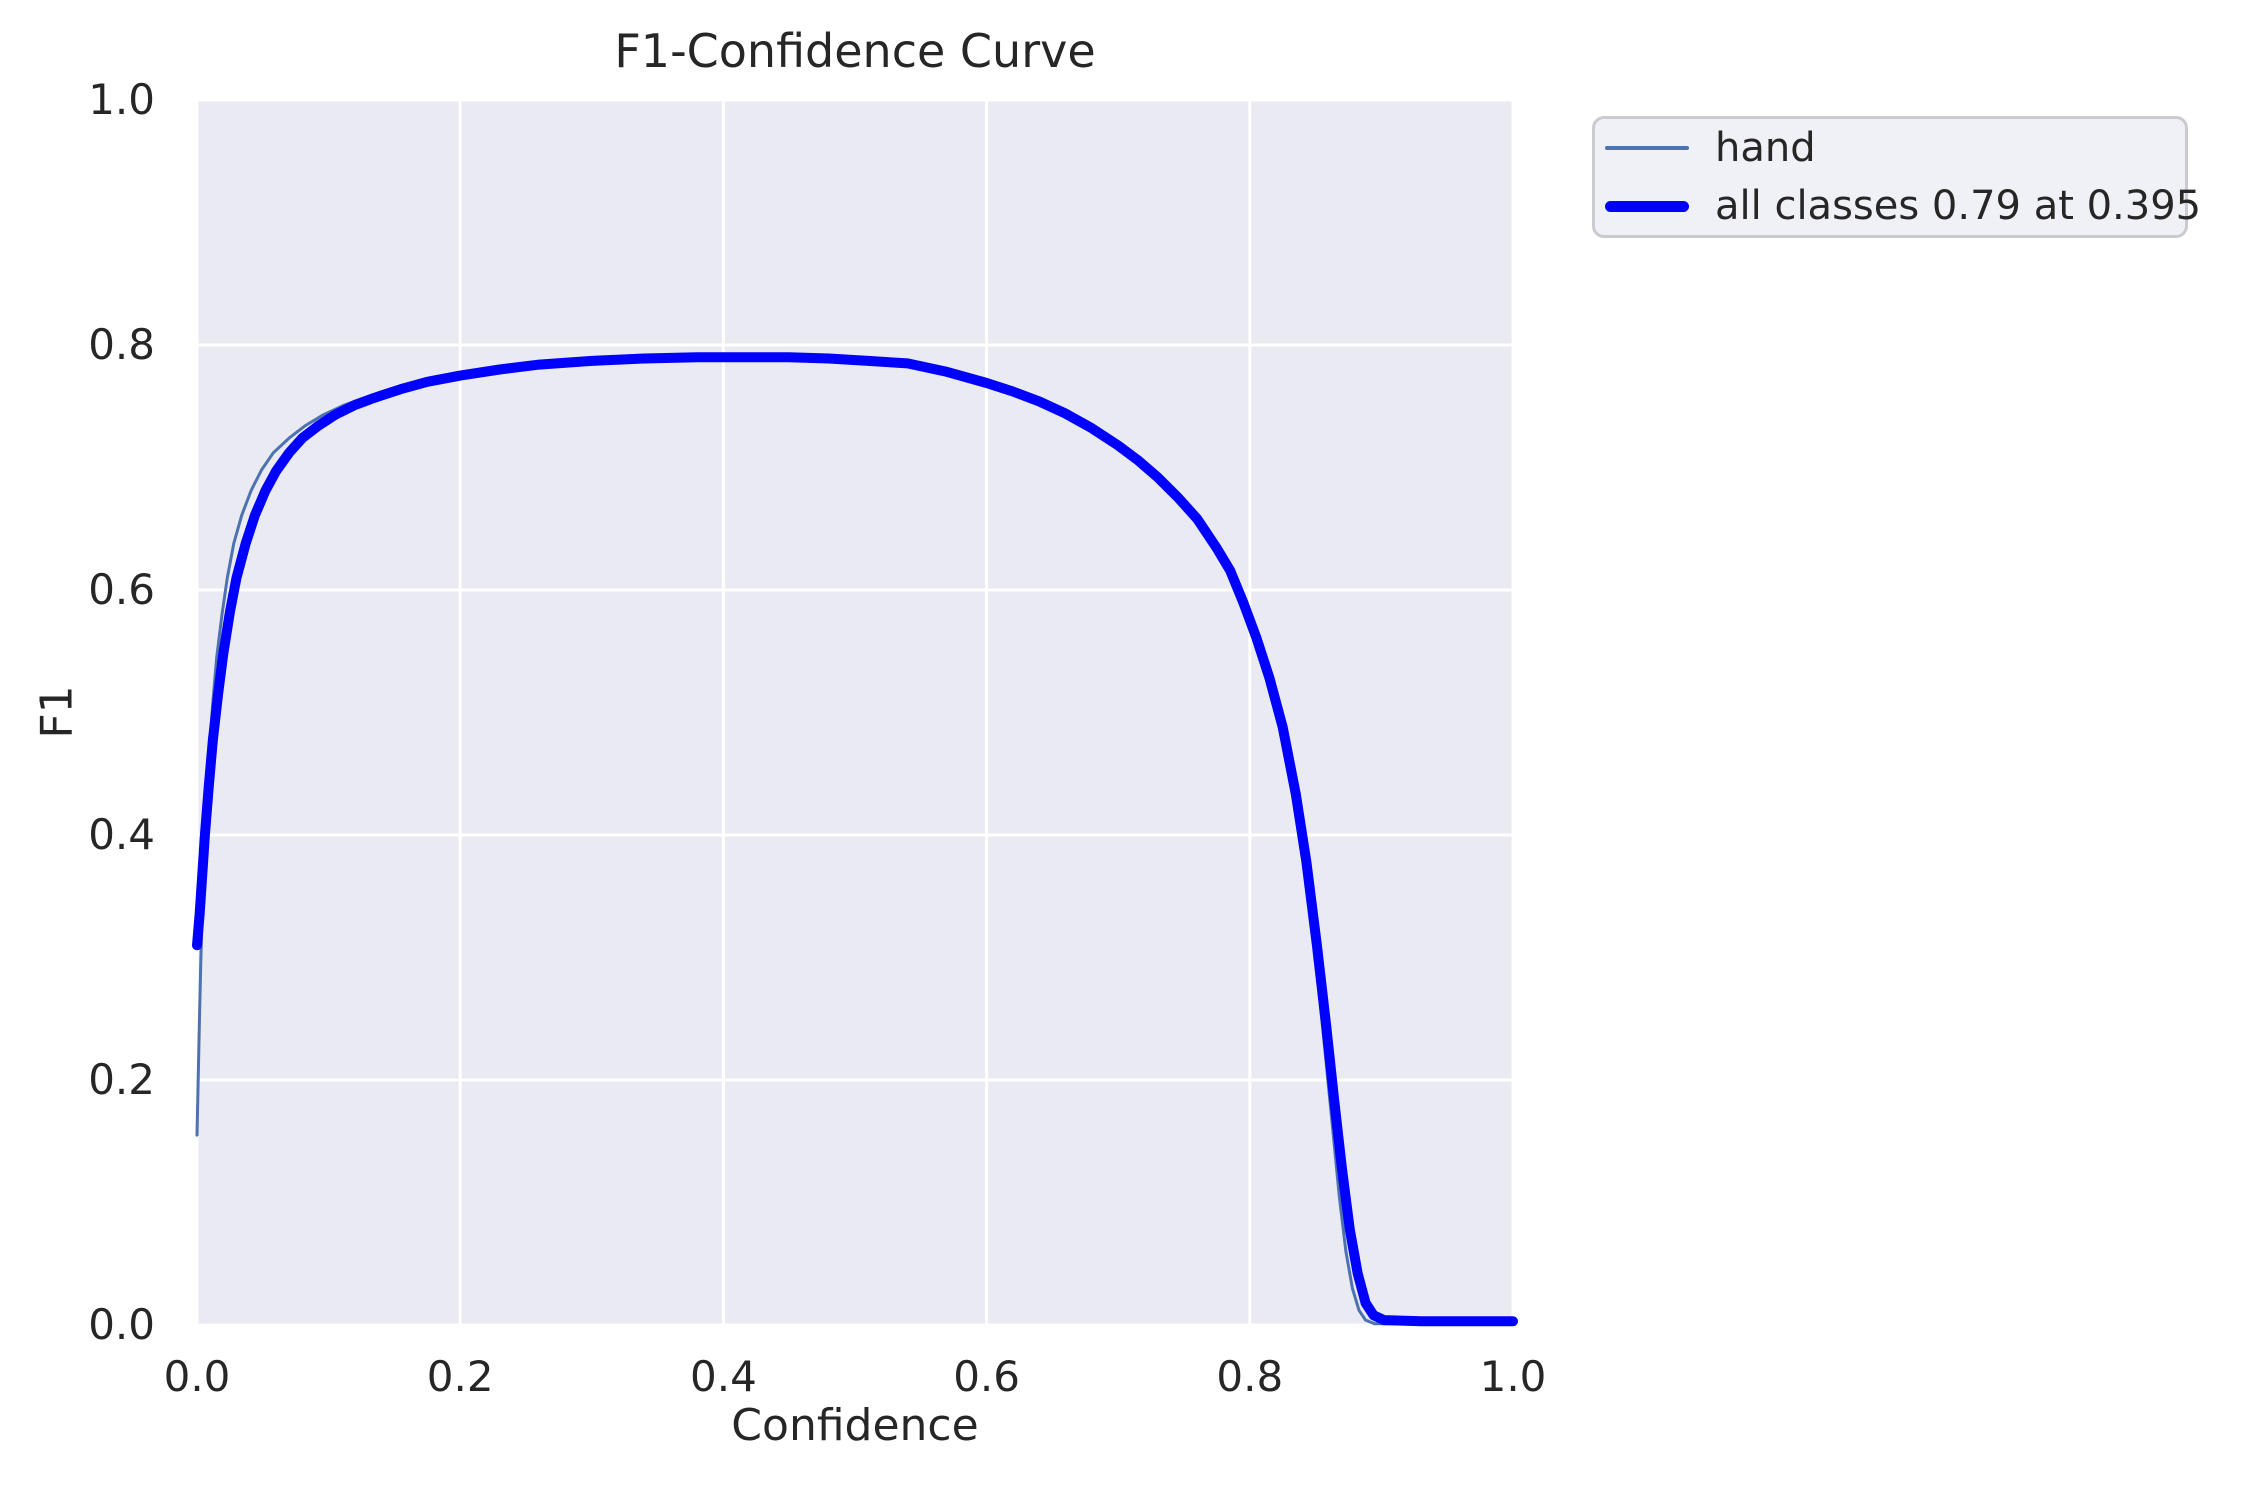 The width and height of the screenshot is (2250, 1500). I want to click on x-tick-label-0.4: 0.4, so click(723, 1376).